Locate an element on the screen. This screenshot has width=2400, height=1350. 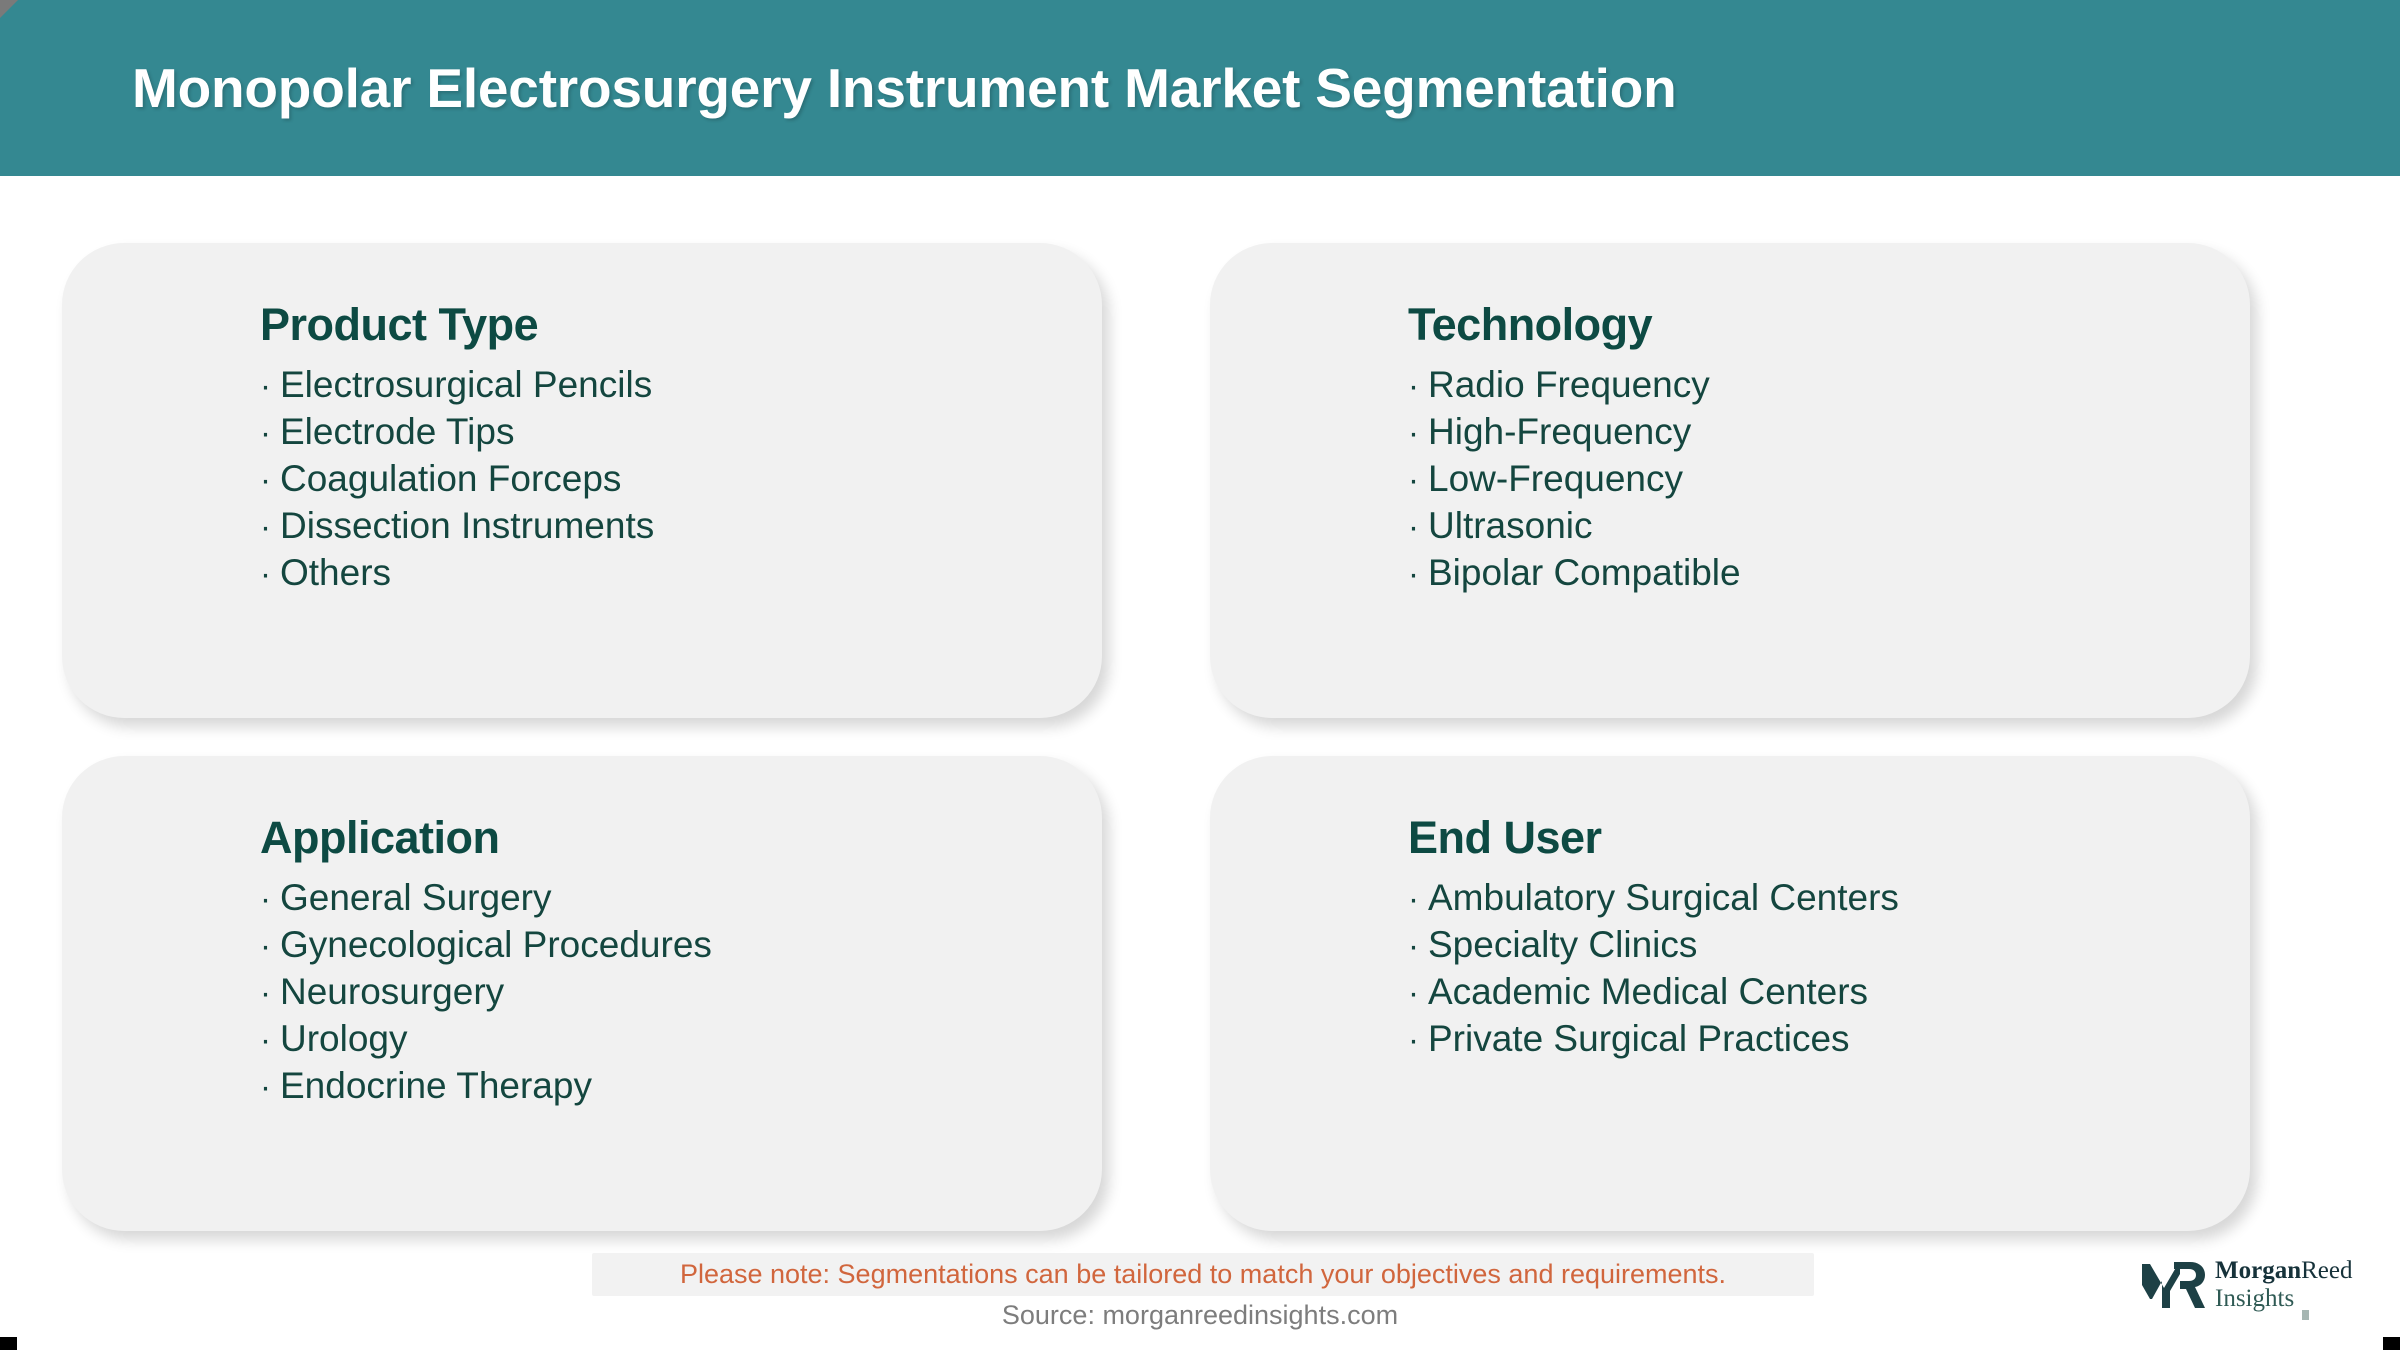
list-item: · Endocrine Therapy is located at coordinates (646, 1086).